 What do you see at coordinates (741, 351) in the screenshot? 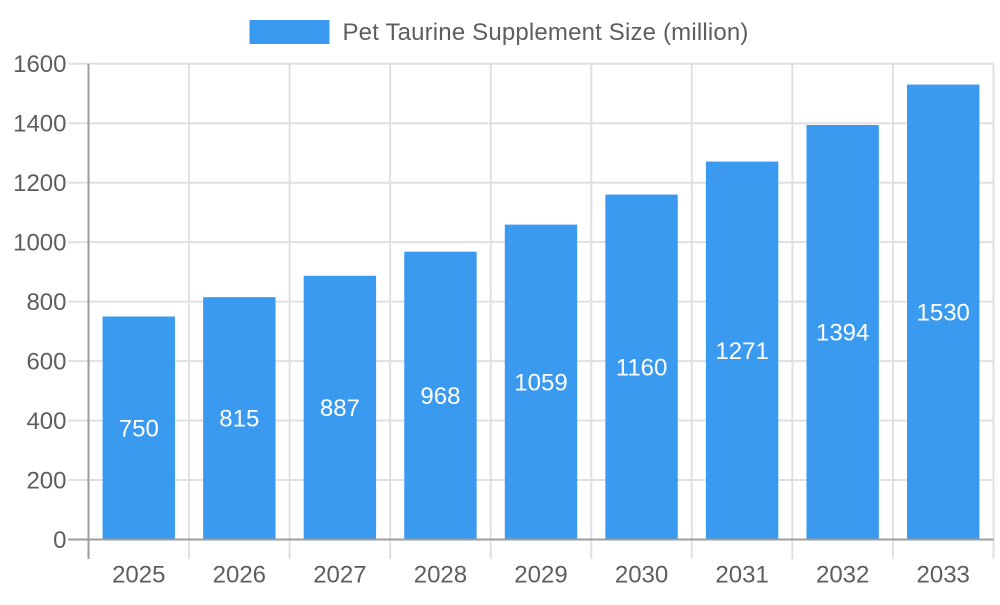
I see `svg-text: 1271` at bounding box center [741, 351].